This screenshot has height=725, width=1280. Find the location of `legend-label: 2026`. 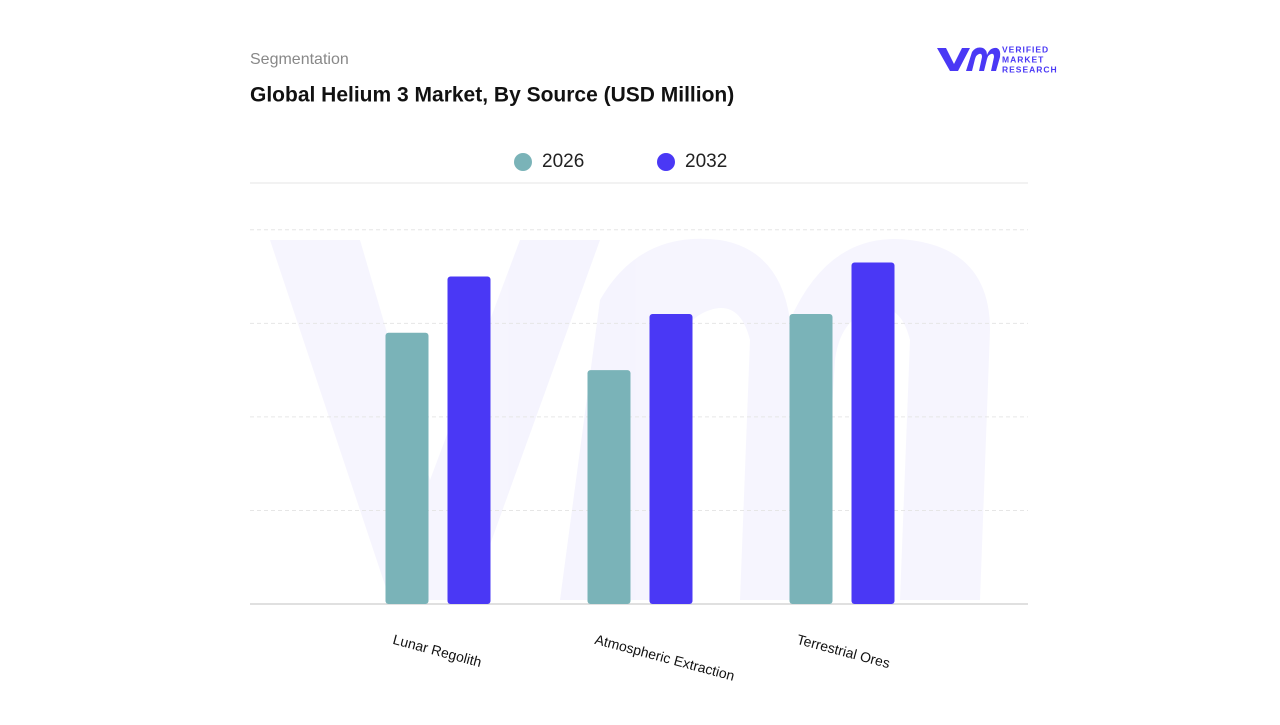

legend-label: 2026 is located at coordinates (563, 161).